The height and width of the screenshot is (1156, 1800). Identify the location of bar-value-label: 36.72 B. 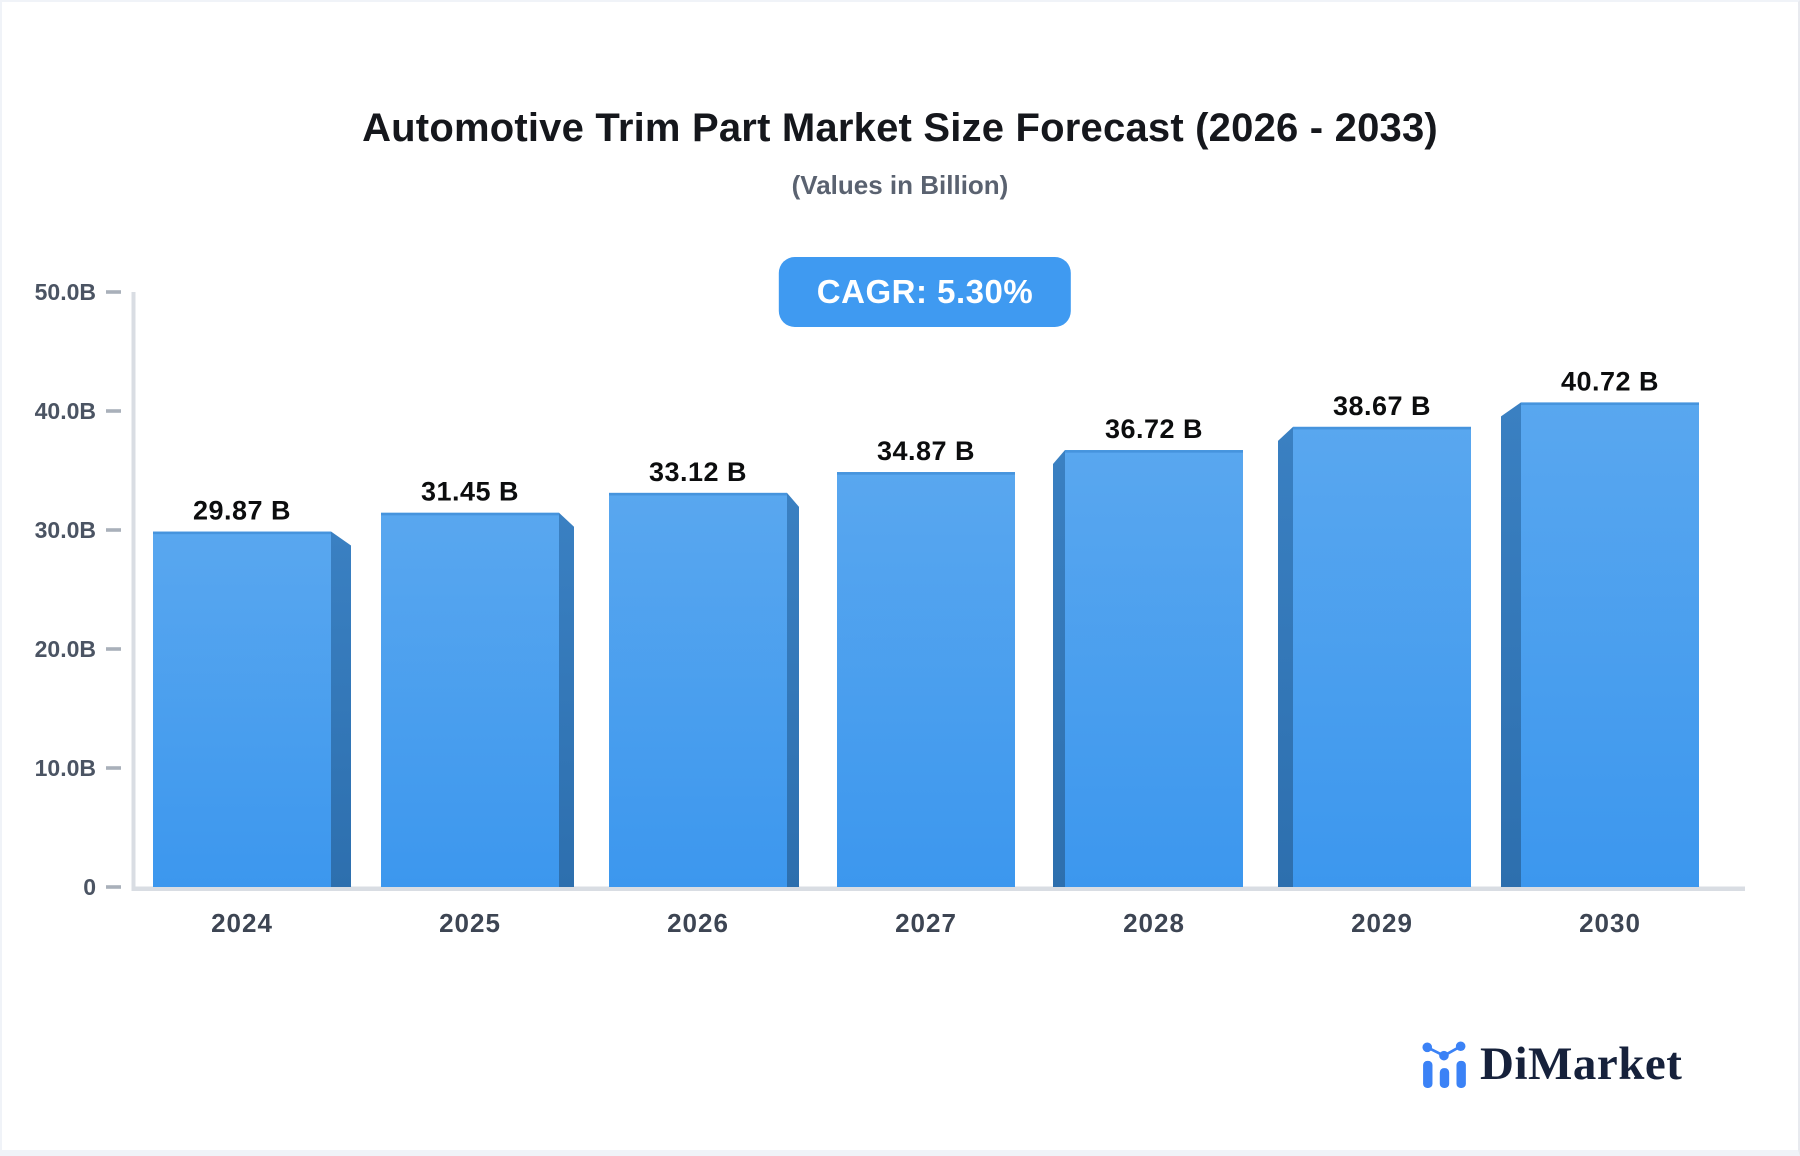
(1154, 429).